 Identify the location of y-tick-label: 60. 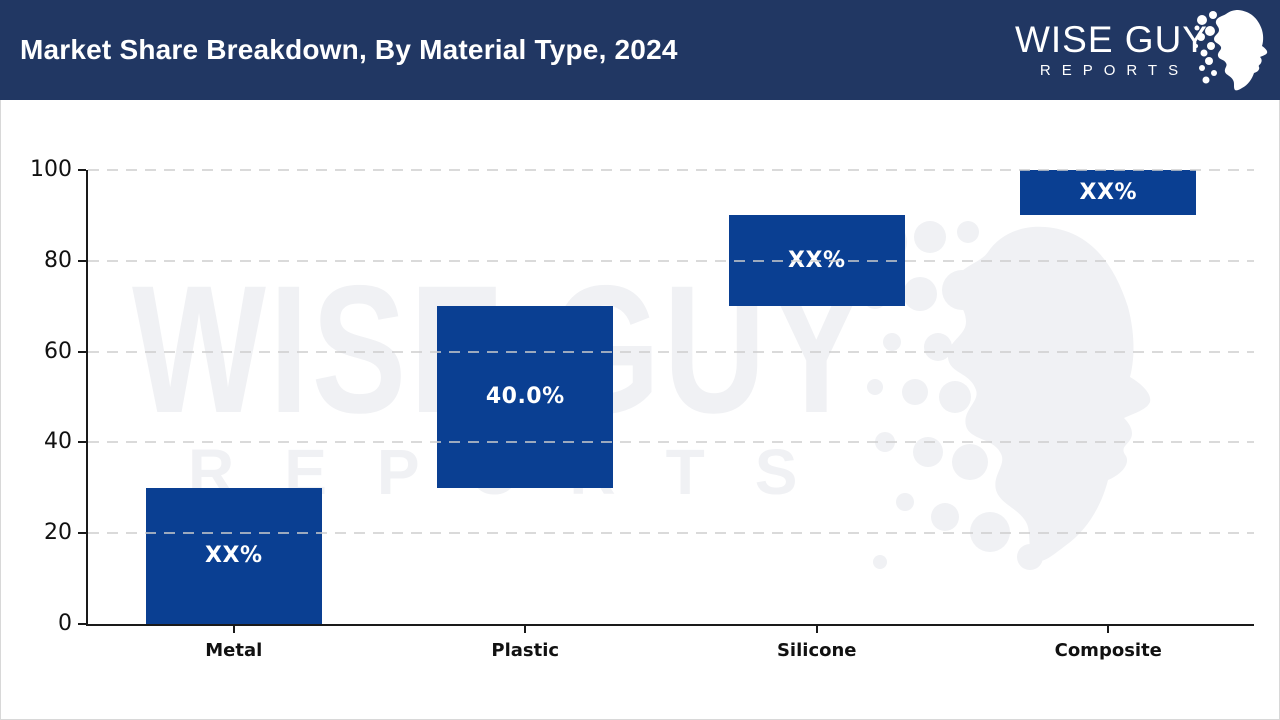
(58, 351).